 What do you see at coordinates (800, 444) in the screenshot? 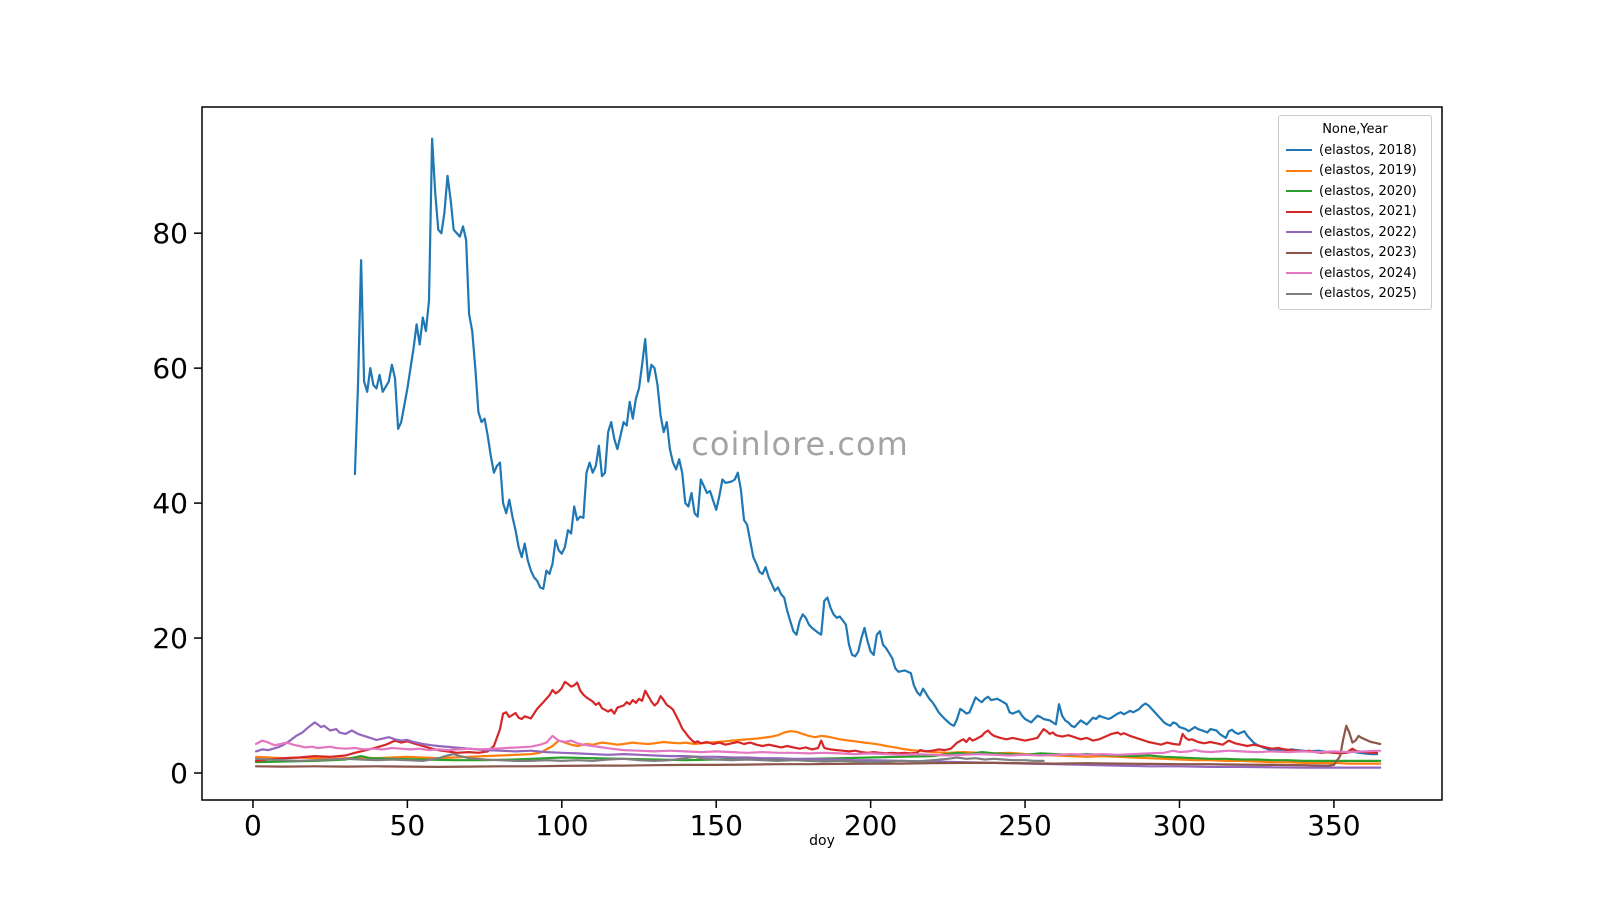
I see `watermark: coinlore.com` at bounding box center [800, 444].